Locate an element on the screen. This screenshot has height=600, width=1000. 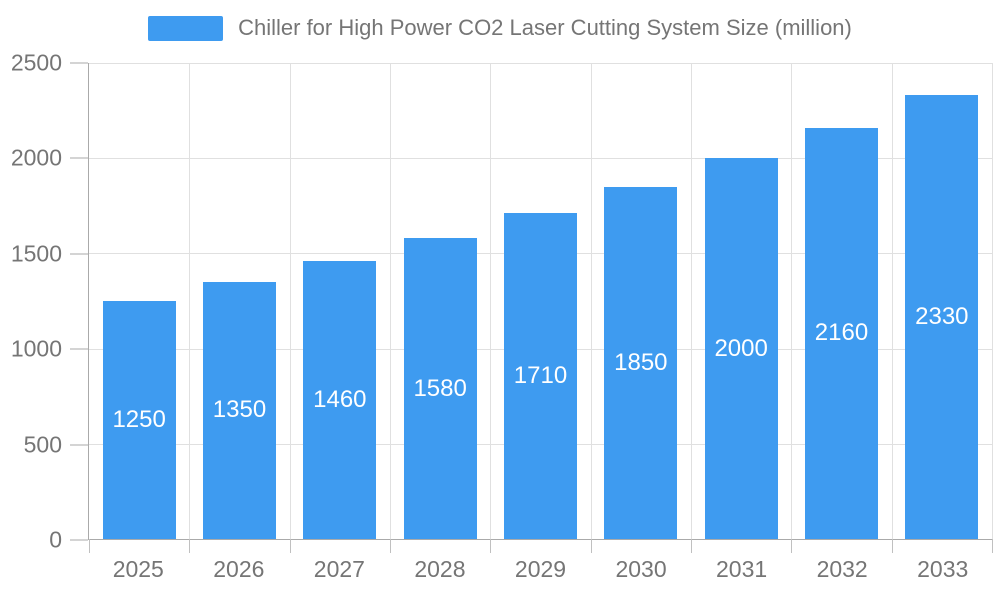
bar-value-label: 1710 is located at coordinates (540, 376).